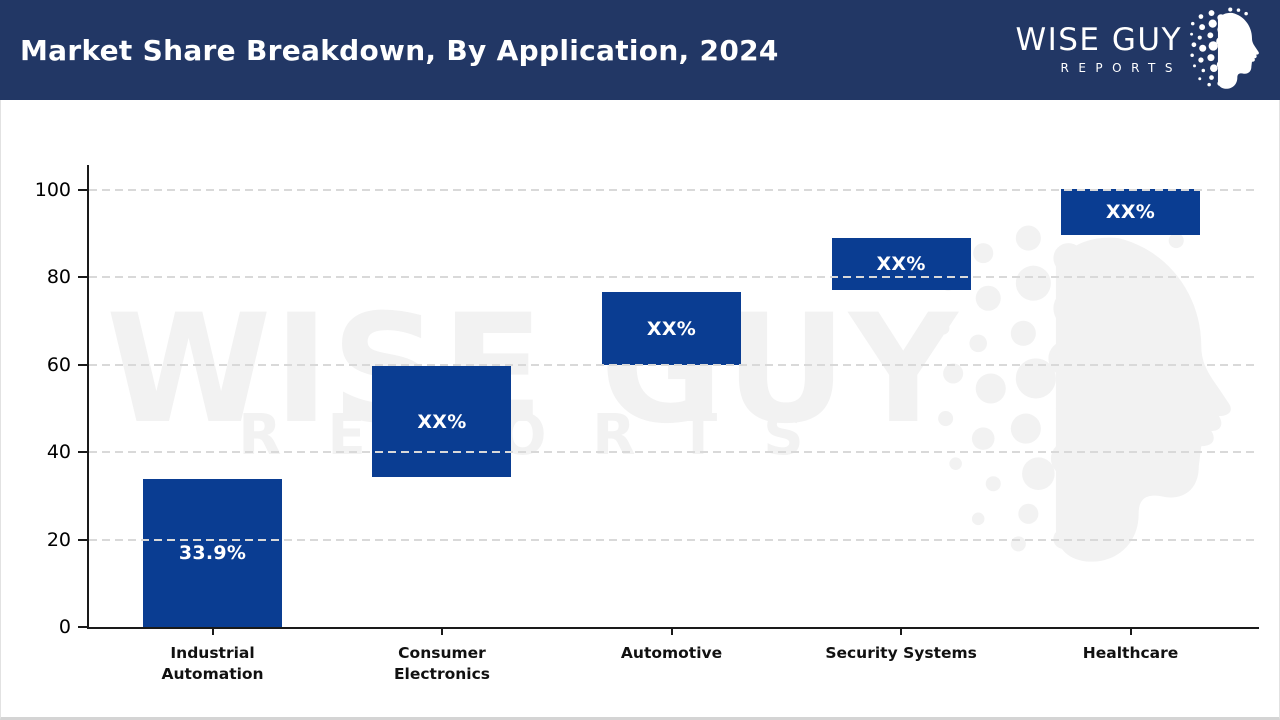 The height and width of the screenshot is (720, 1280). What do you see at coordinates (58, 539) in the screenshot?
I see `y-tick-label-20: 20` at bounding box center [58, 539].